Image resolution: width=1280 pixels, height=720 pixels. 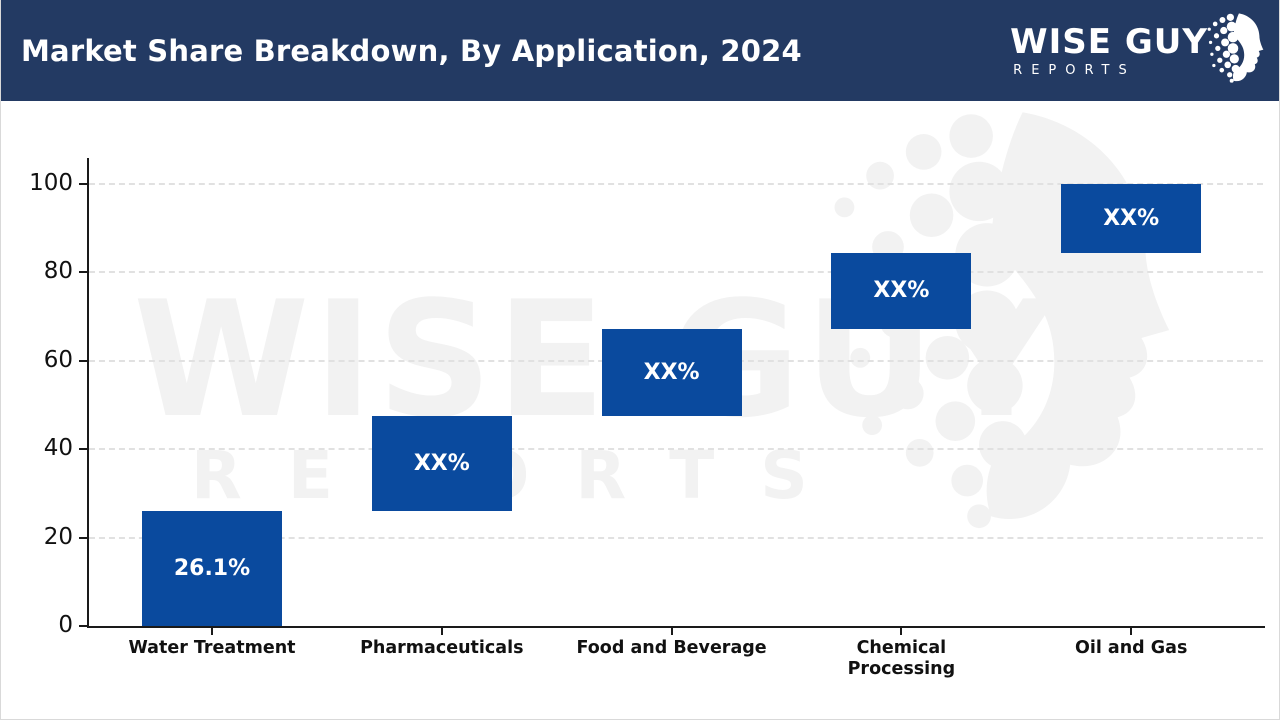 What do you see at coordinates (671, 648) in the screenshot?
I see `x-axis-label-food-and-beverage: Food and Beverage` at bounding box center [671, 648].